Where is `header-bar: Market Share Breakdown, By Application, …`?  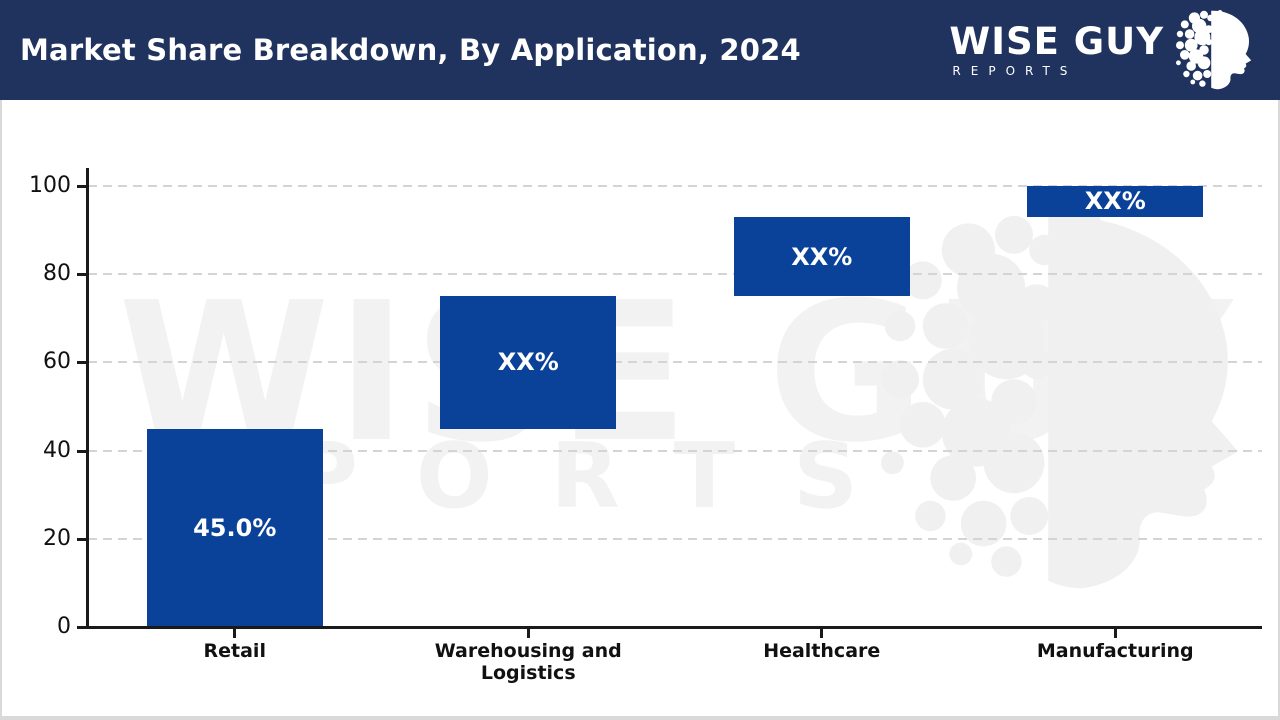 header-bar: Market Share Breakdown, By Application, … is located at coordinates (640, 50).